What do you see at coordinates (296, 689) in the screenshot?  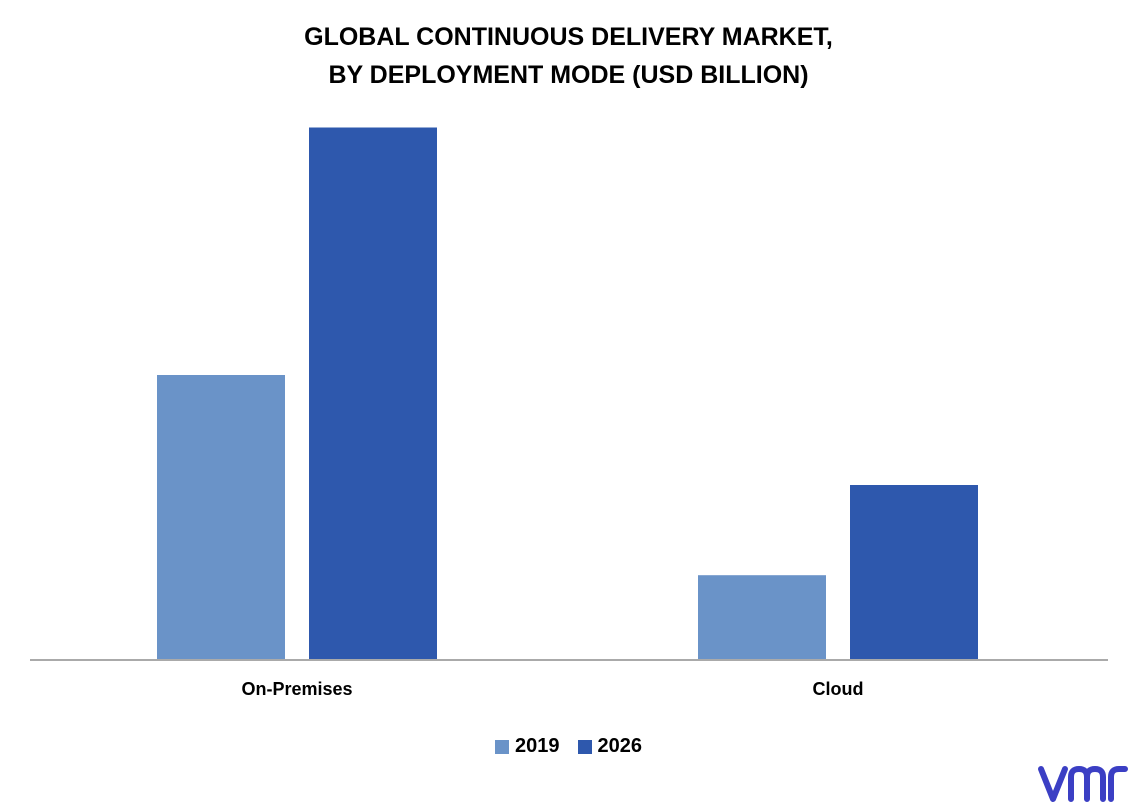 I see `category-label-on-premises: On-Premises` at bounding box center [296, 689].